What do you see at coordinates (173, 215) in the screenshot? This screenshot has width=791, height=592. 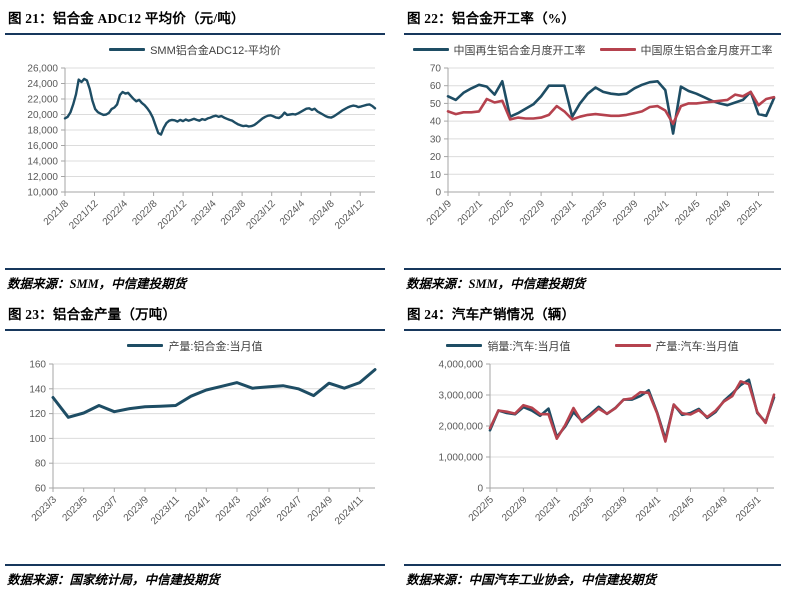 I see `svg-text: 2022/12` at bounding box center [173, 215].